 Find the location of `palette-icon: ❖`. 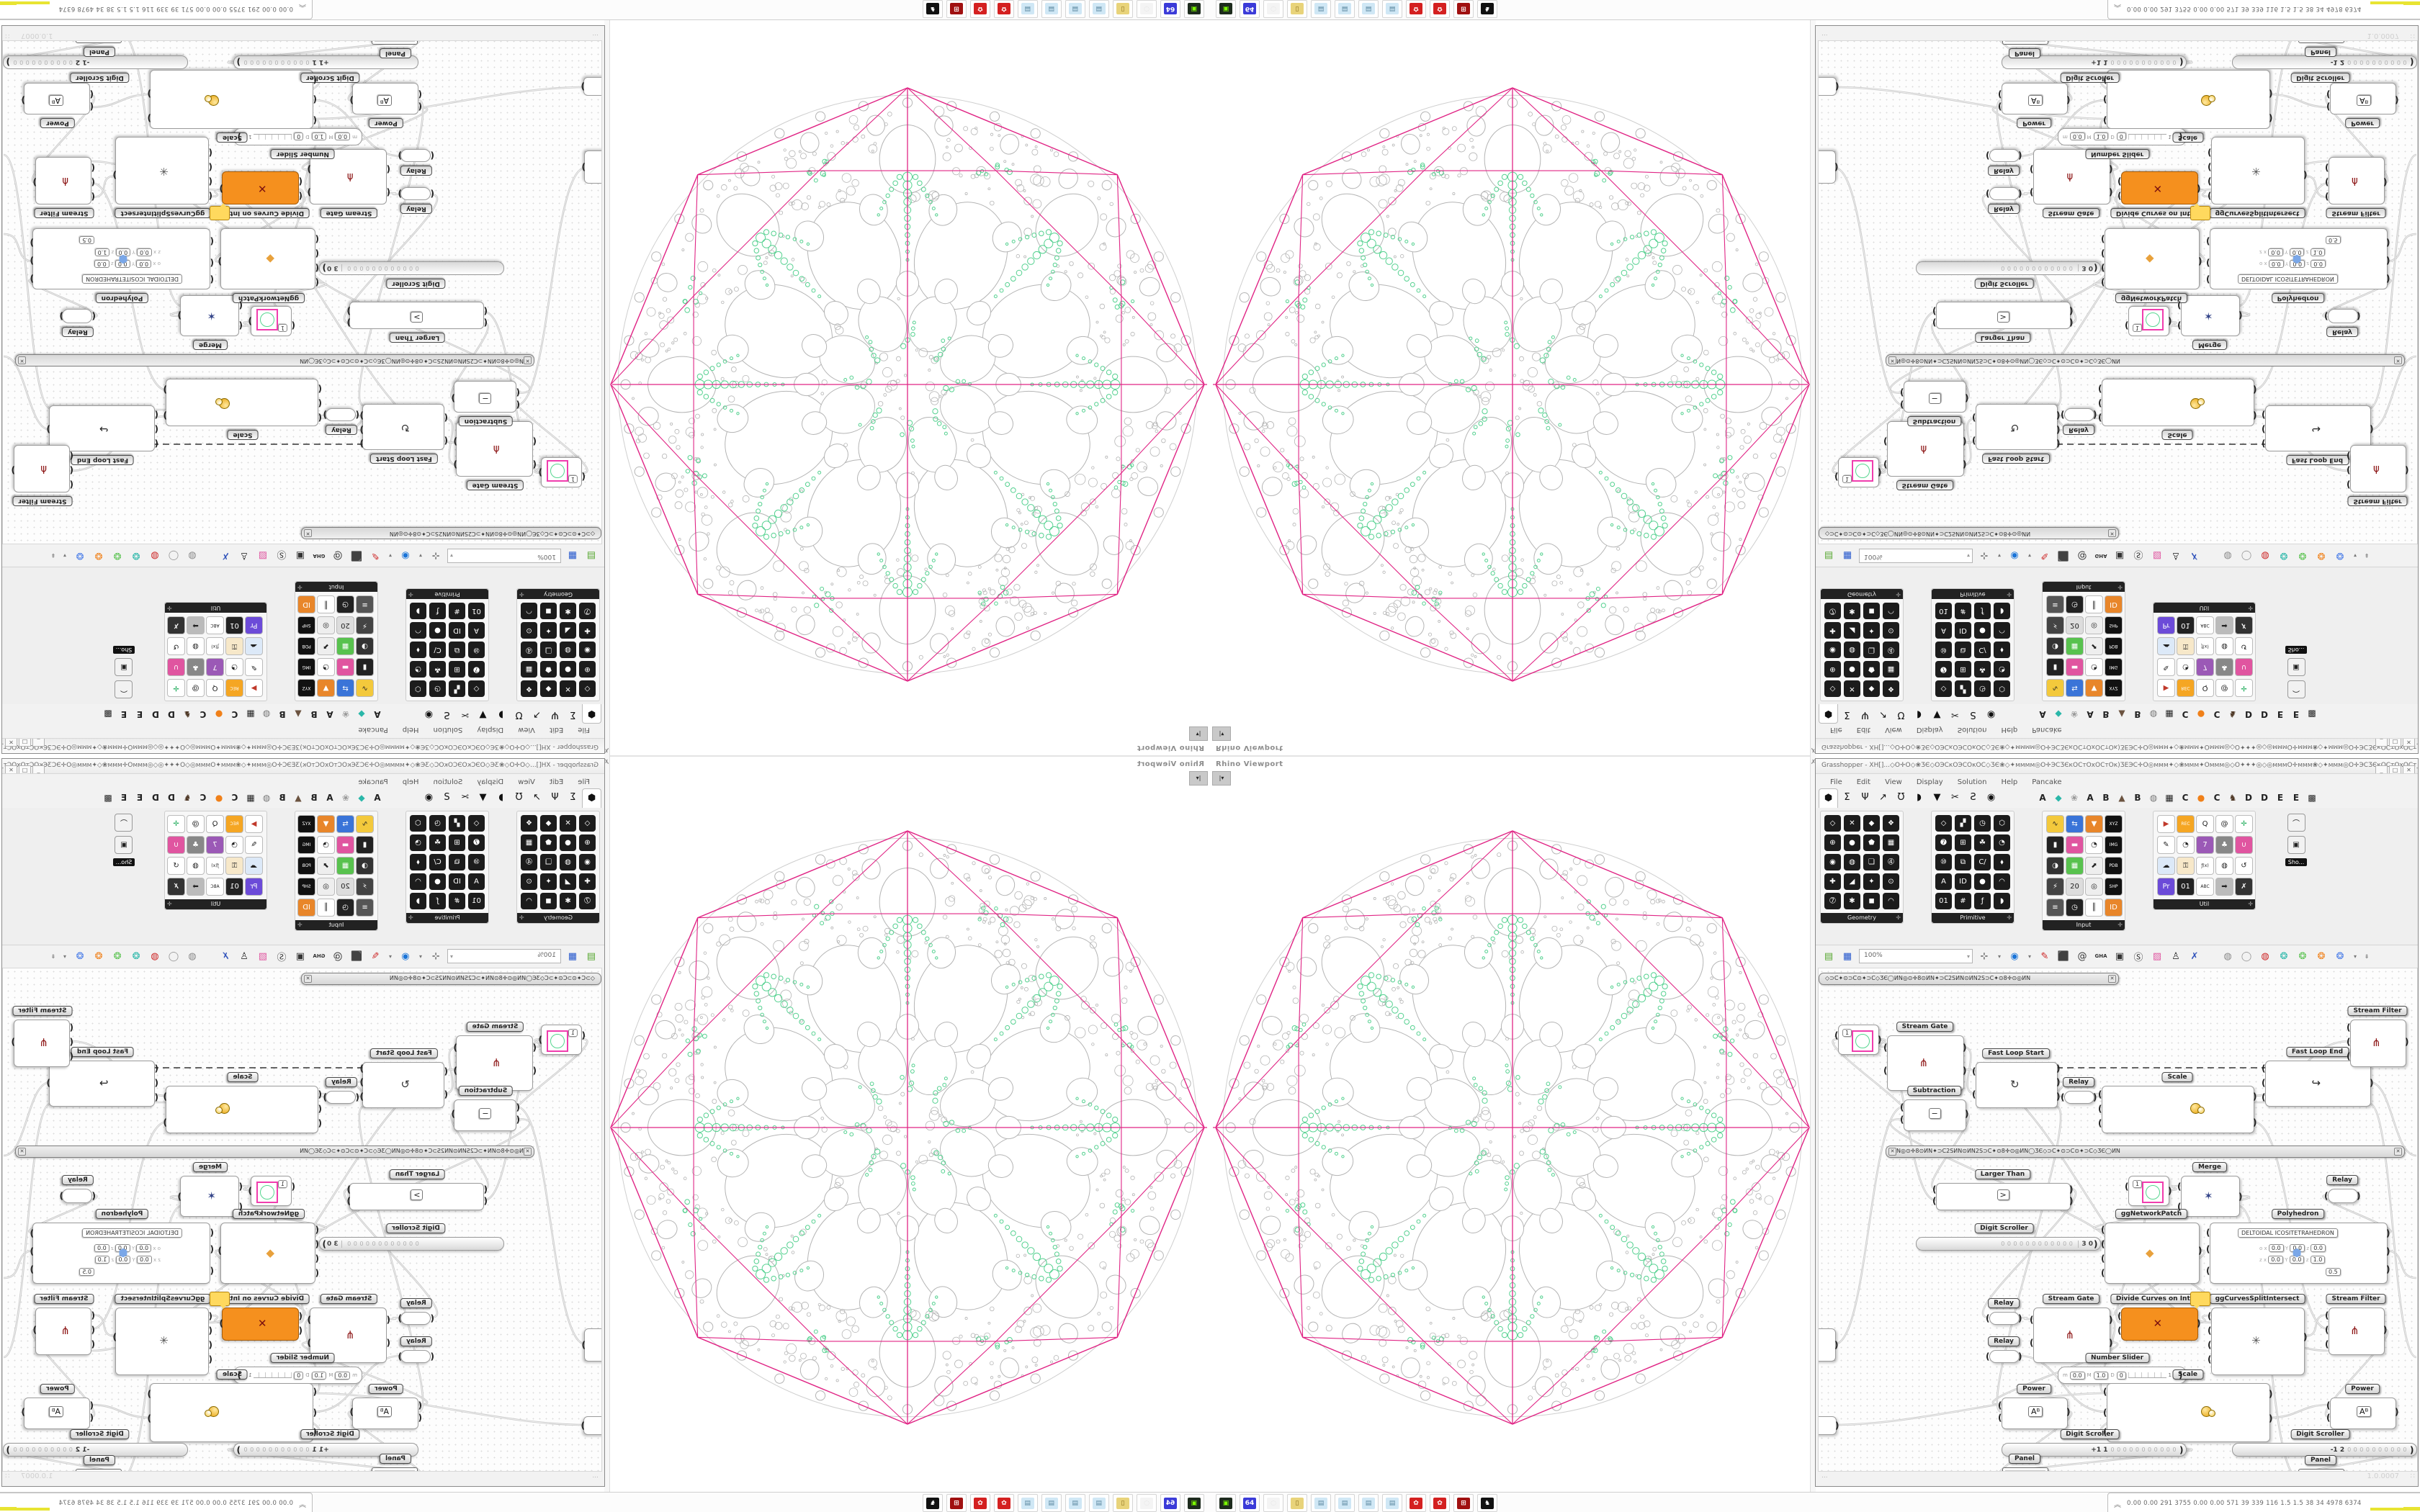

palette-icon: ❖ is located at coordinates (1891, 823).